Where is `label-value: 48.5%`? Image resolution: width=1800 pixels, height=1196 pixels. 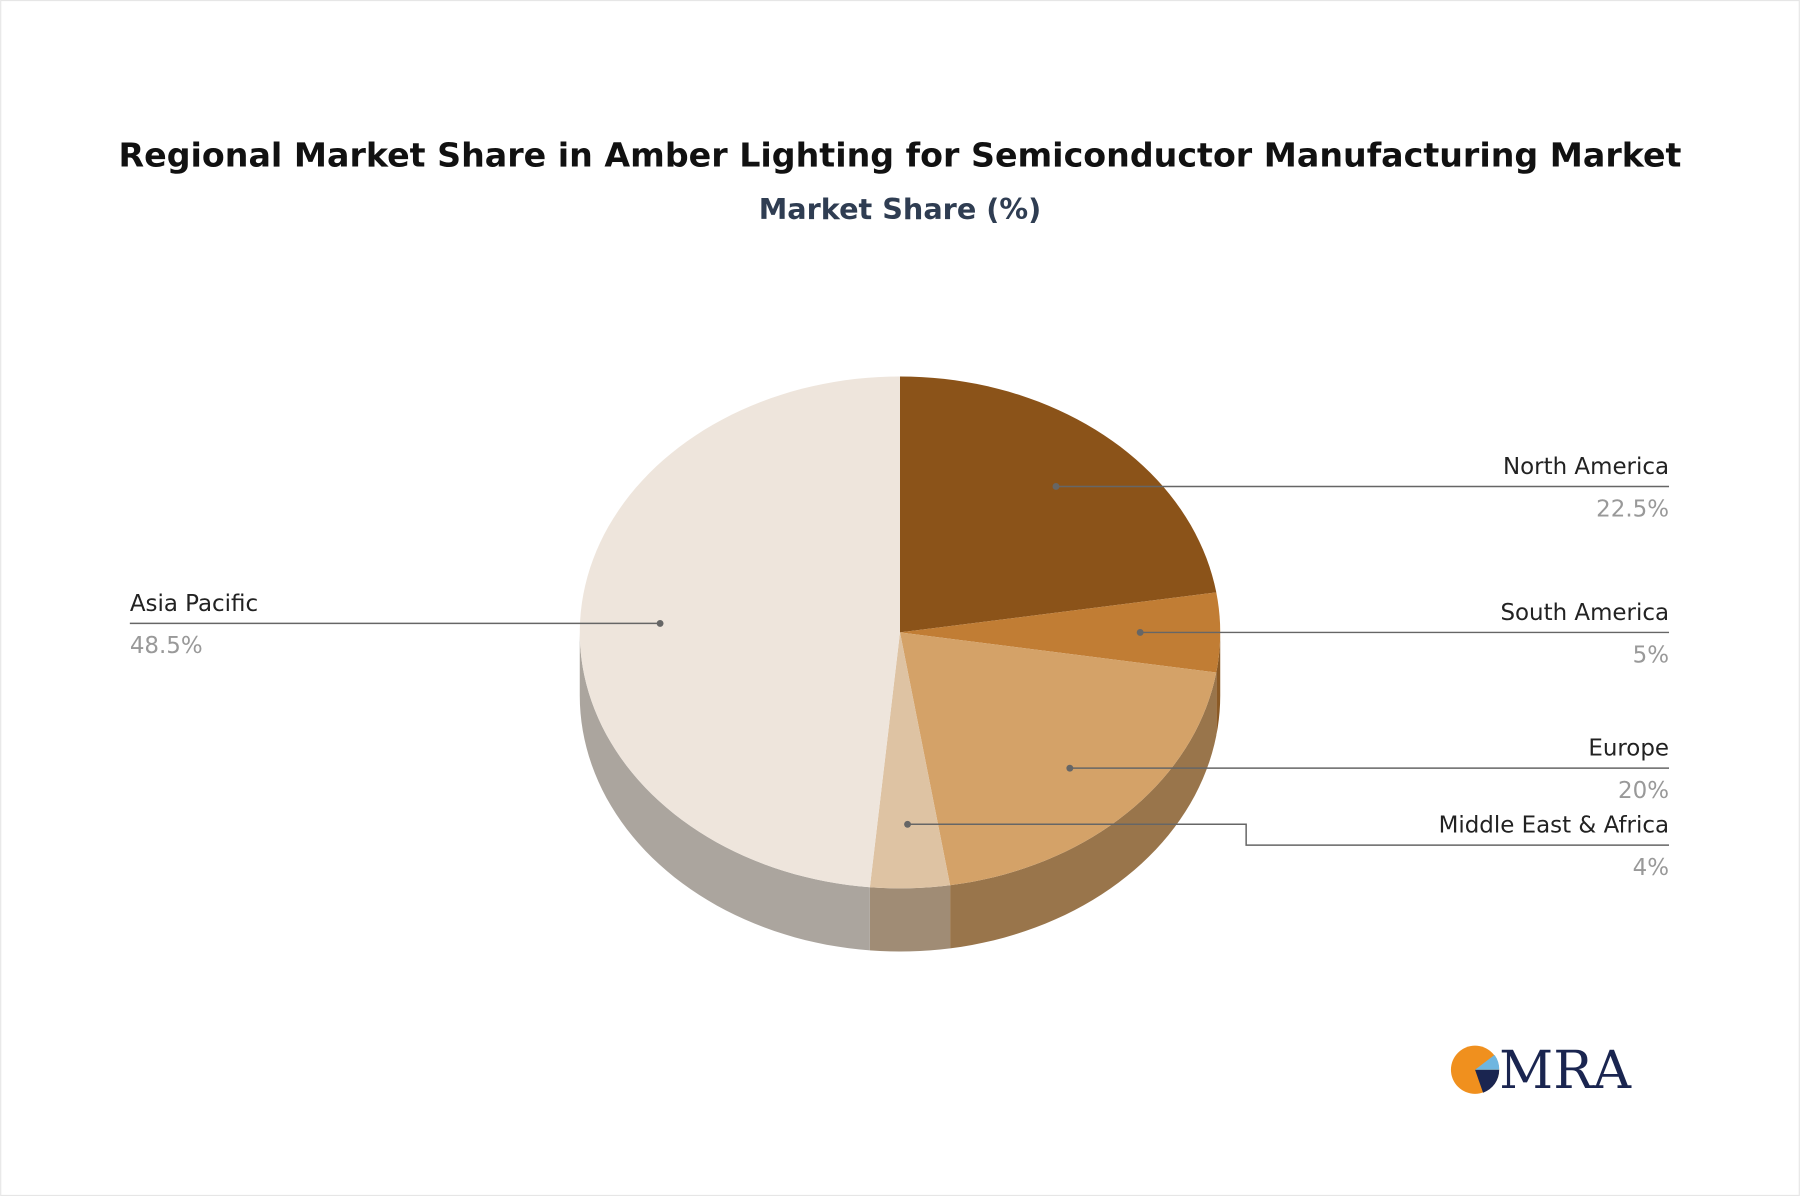
label-value: 48.5% is located at coordinates (166, 646).